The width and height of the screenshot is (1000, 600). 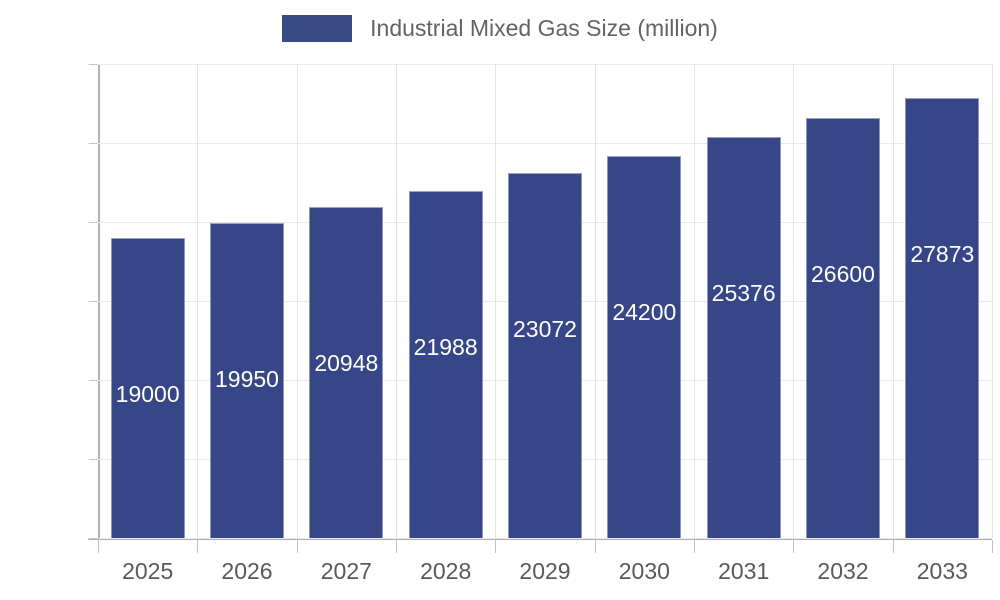 What do you see at coordinates (246, 380) in the screenshot?
I see `bar-2026` at bounding box center [246, 380].